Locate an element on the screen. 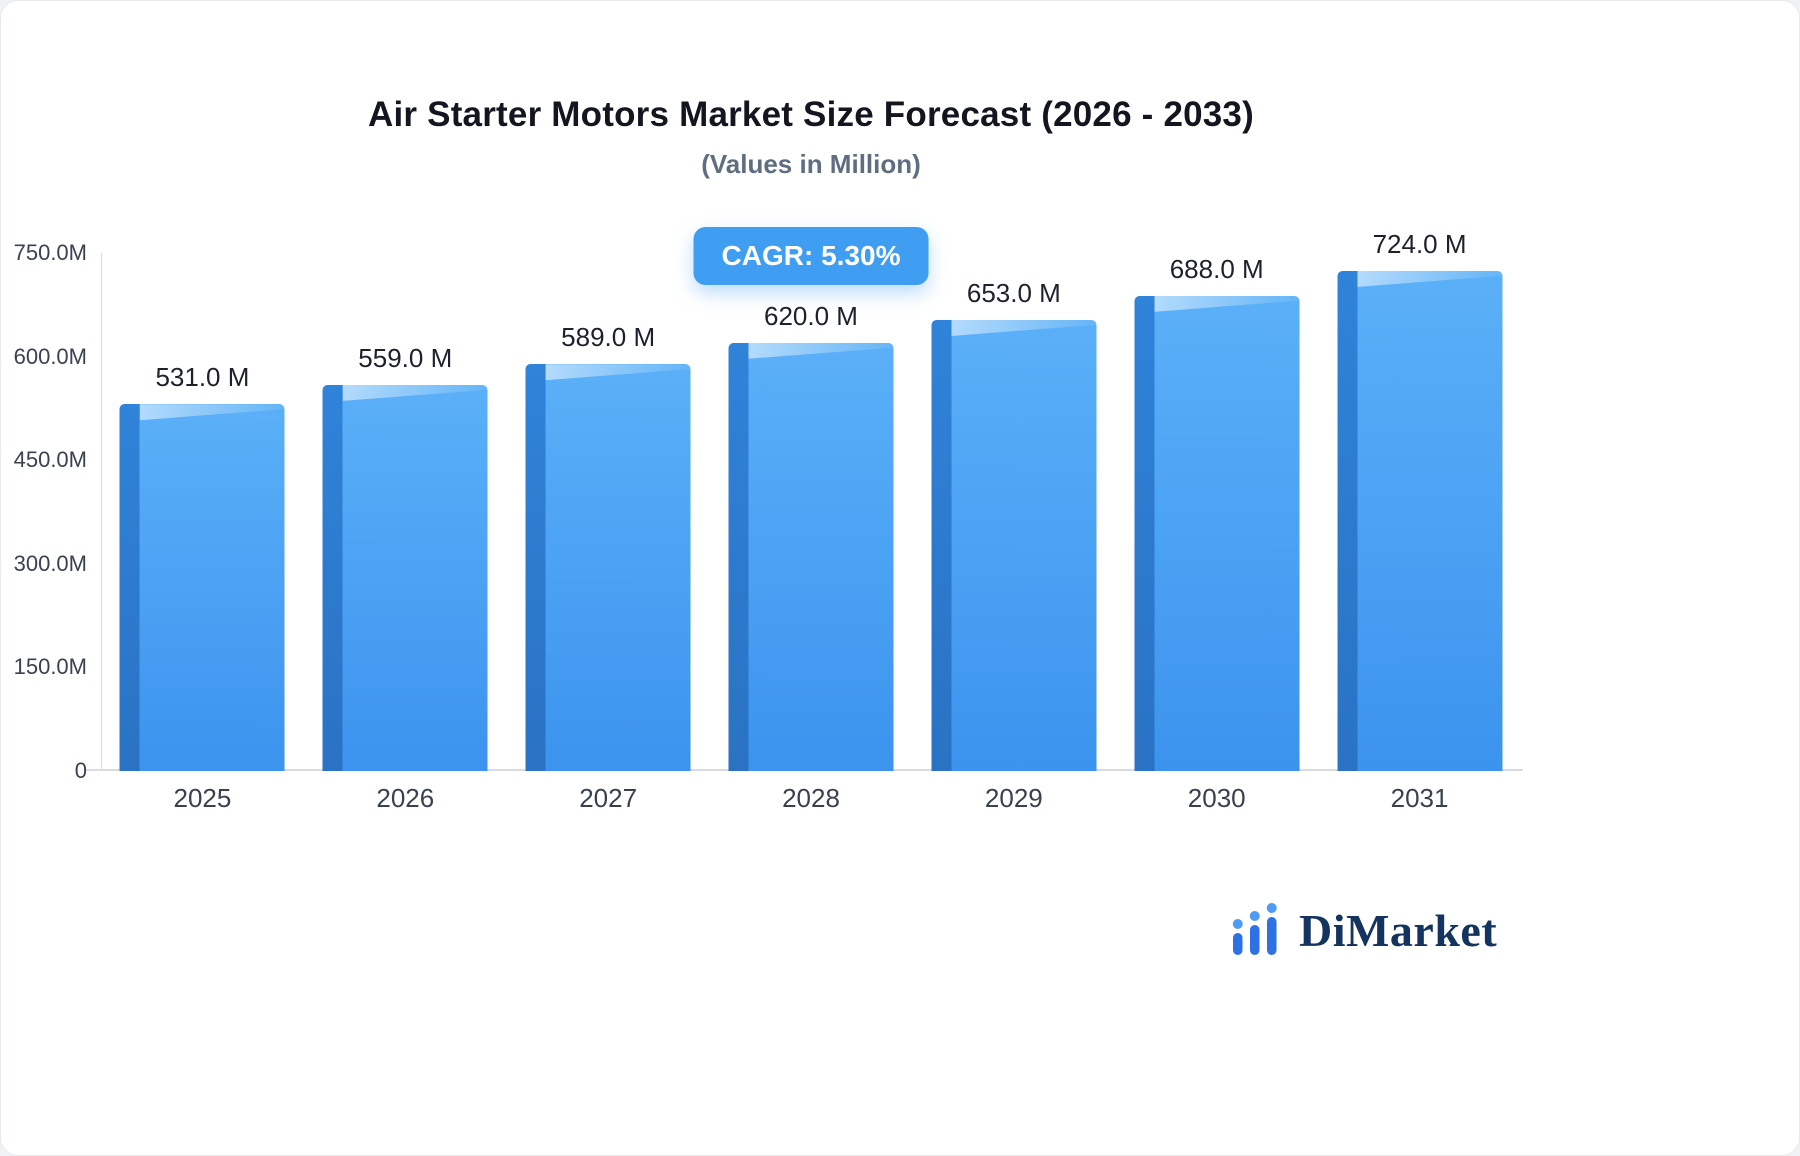 The width and height of the screenshot is (1800, 1156). x-axis-label: 2028 is located at coordinates (811, 798).